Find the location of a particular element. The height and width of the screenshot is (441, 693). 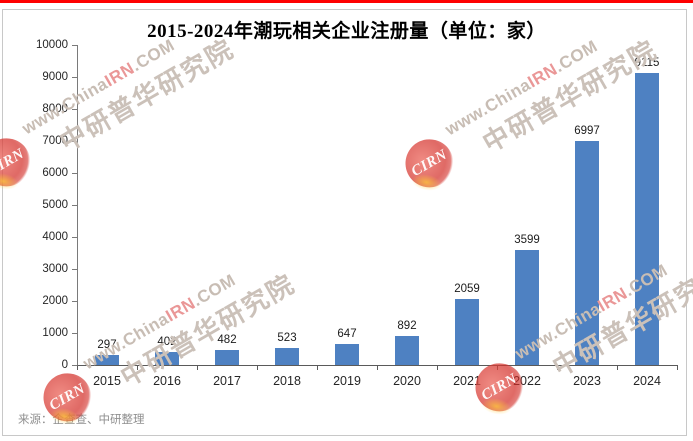

x-axis-label-2024: 2024 is located at coordinates (647, 381).